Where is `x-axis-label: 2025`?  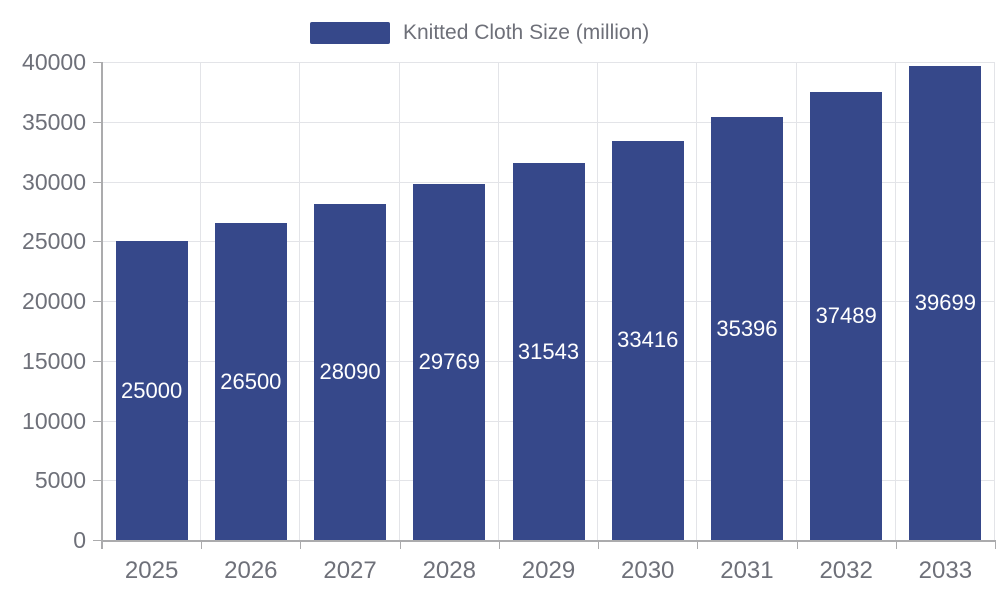 x-axis-label: 2025 is located at coordinates (151, 570).